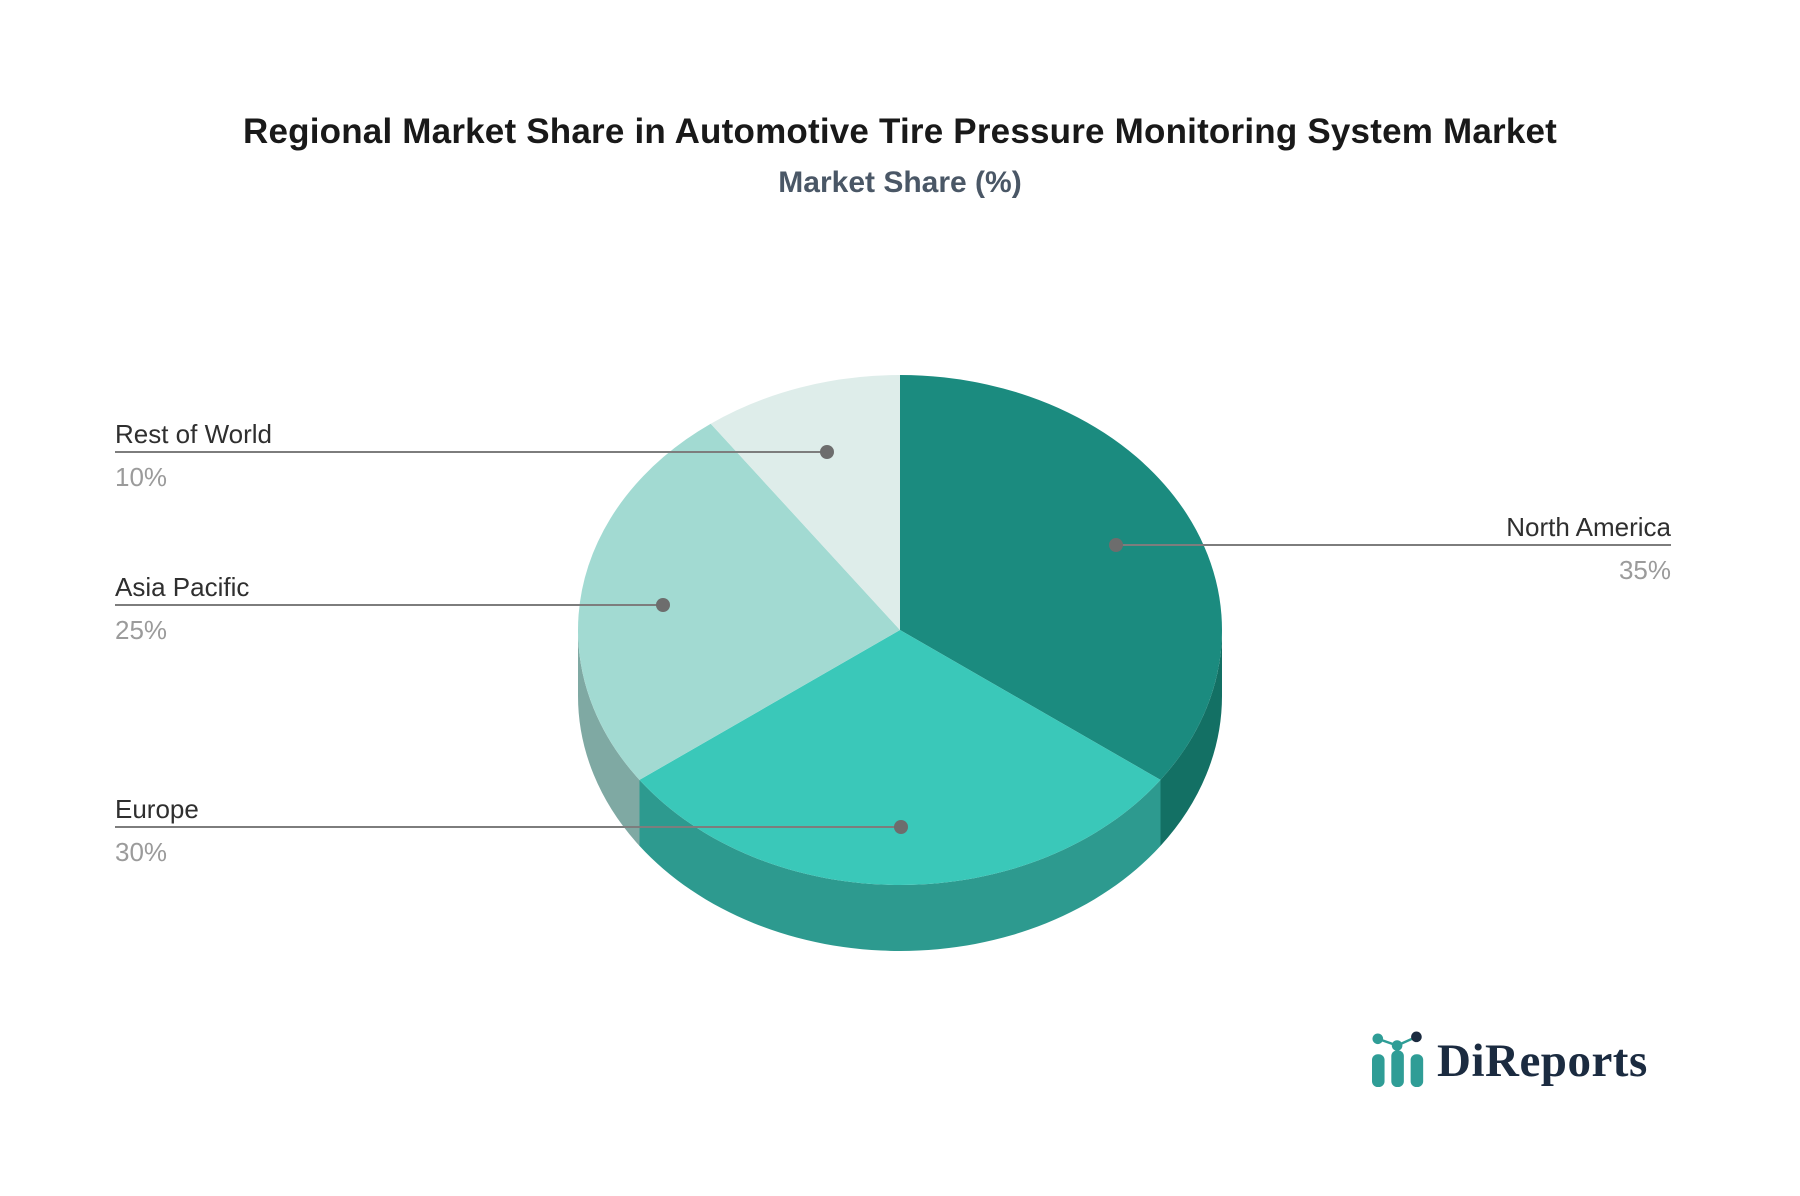 This screenshot has height=1196, width=1800. Describe the element at coordinates (1644, 570) in the screenshot. I see `callout-value: 35%` at that location.